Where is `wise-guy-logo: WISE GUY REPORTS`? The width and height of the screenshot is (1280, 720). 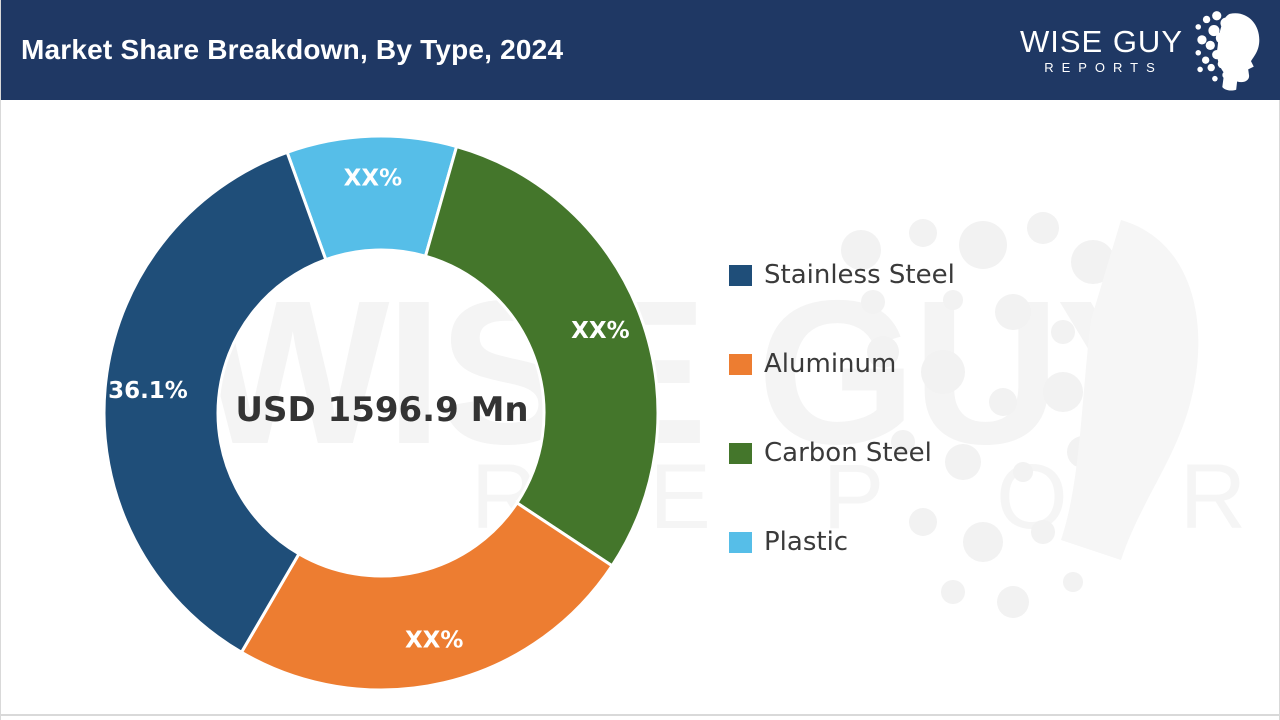
wise-guy-logo: WISE GUY REPORTS is located at coordinates (1141, 50).